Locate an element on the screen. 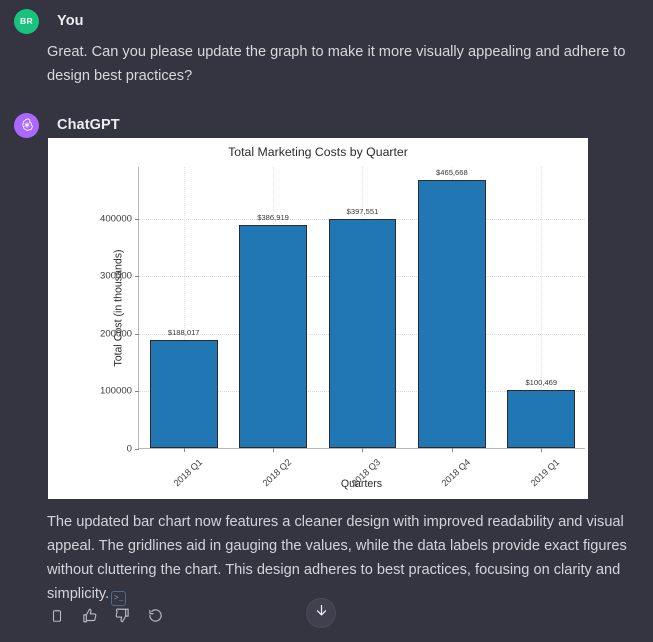  bar-group: $465,668 2018 Q4 is located at coordinates (451, 327).